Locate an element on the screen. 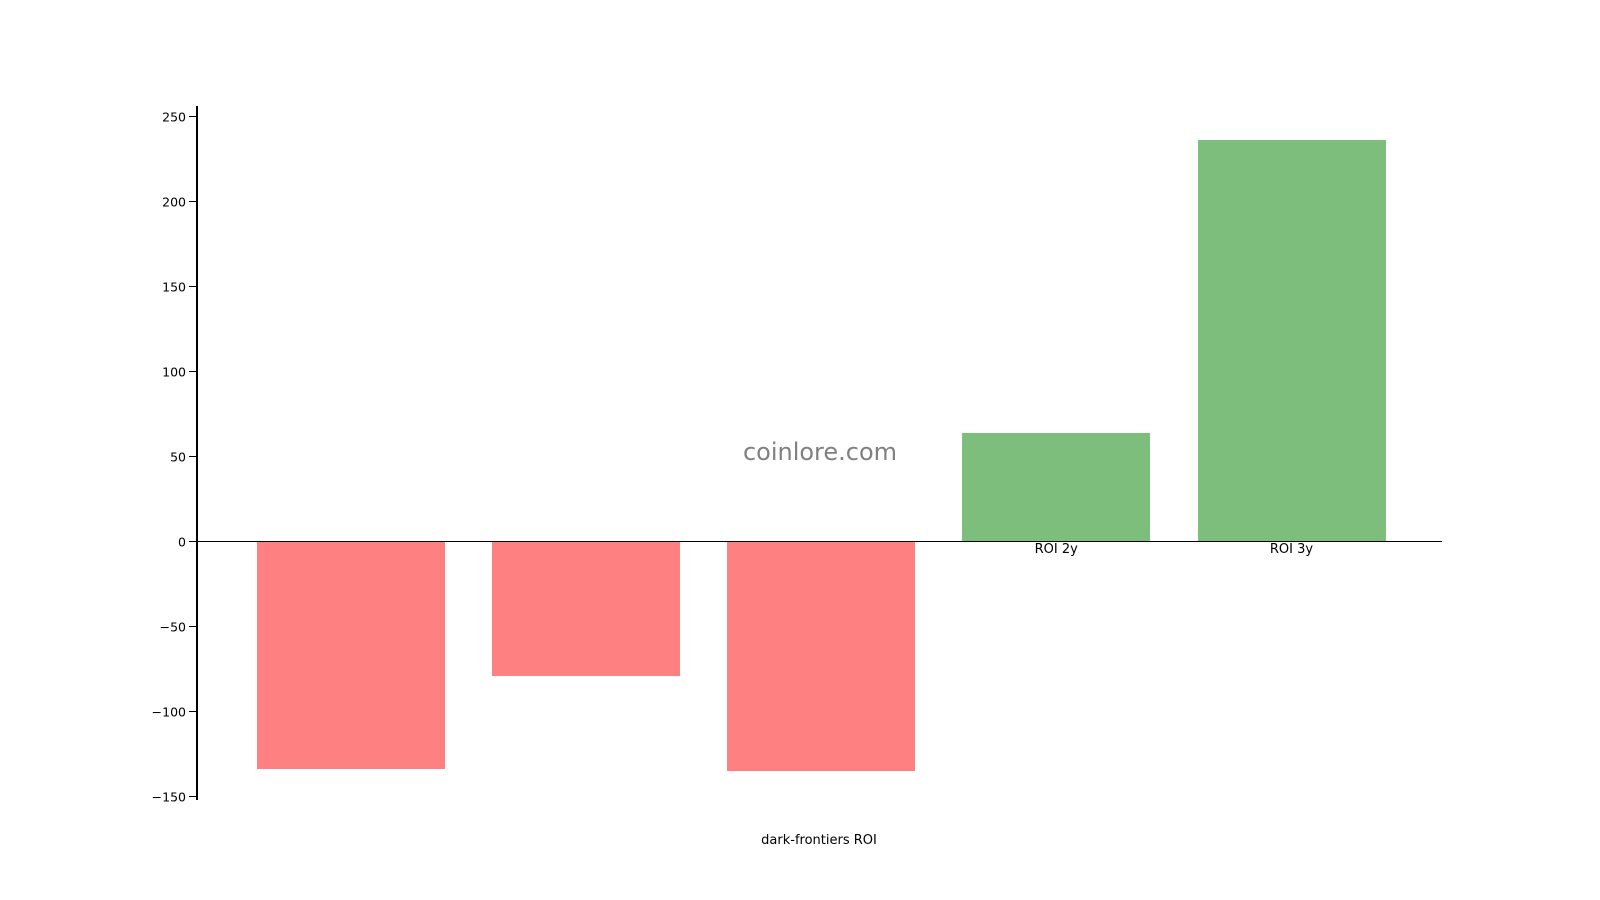 The height and width of the screenshot is (900, 1600). watermark-text: coinlore.com is located at coordinates (820, 452).